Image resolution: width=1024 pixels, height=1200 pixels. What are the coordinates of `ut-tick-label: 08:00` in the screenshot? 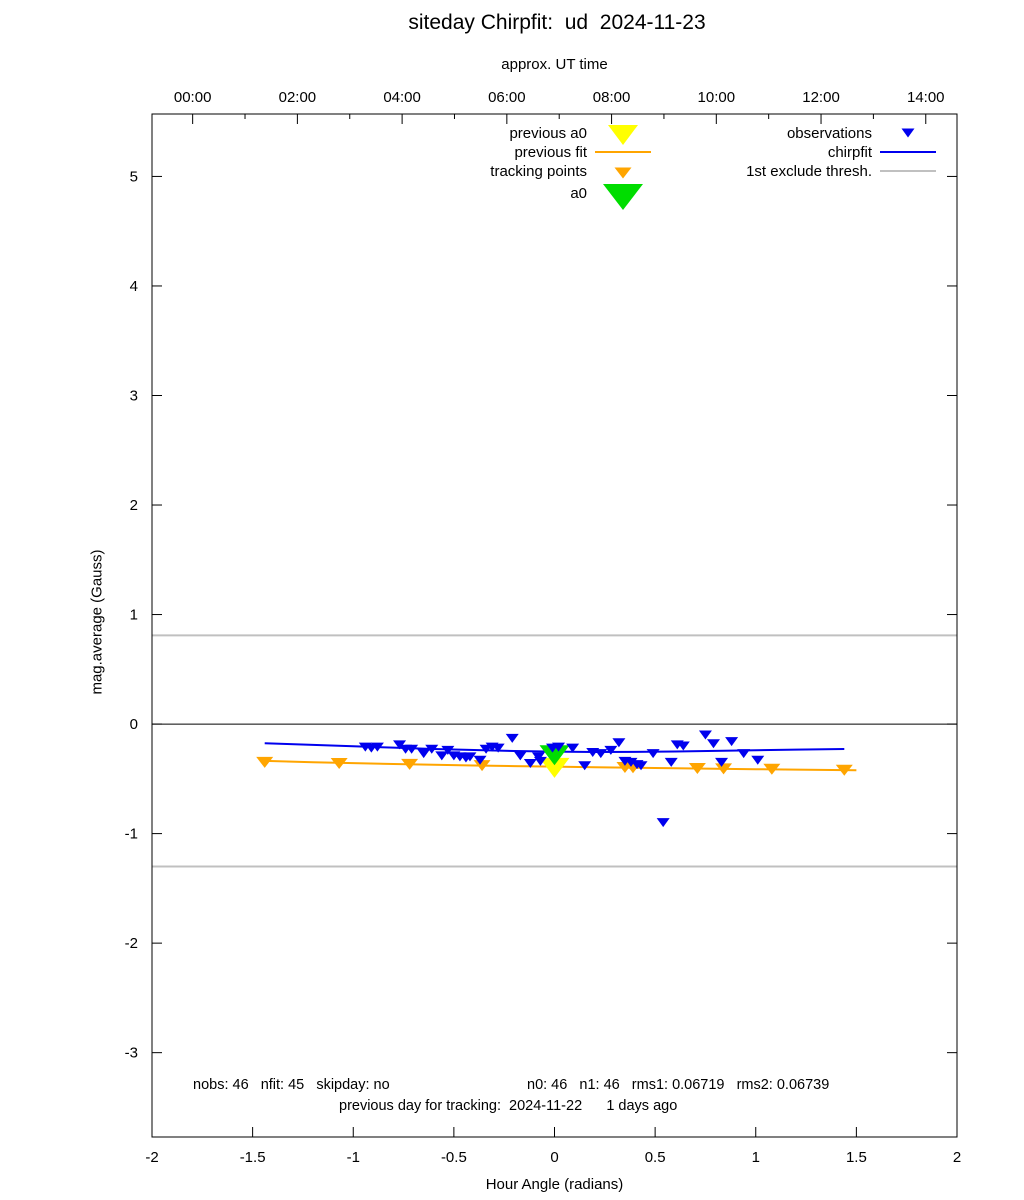 It's located at (612, 97).